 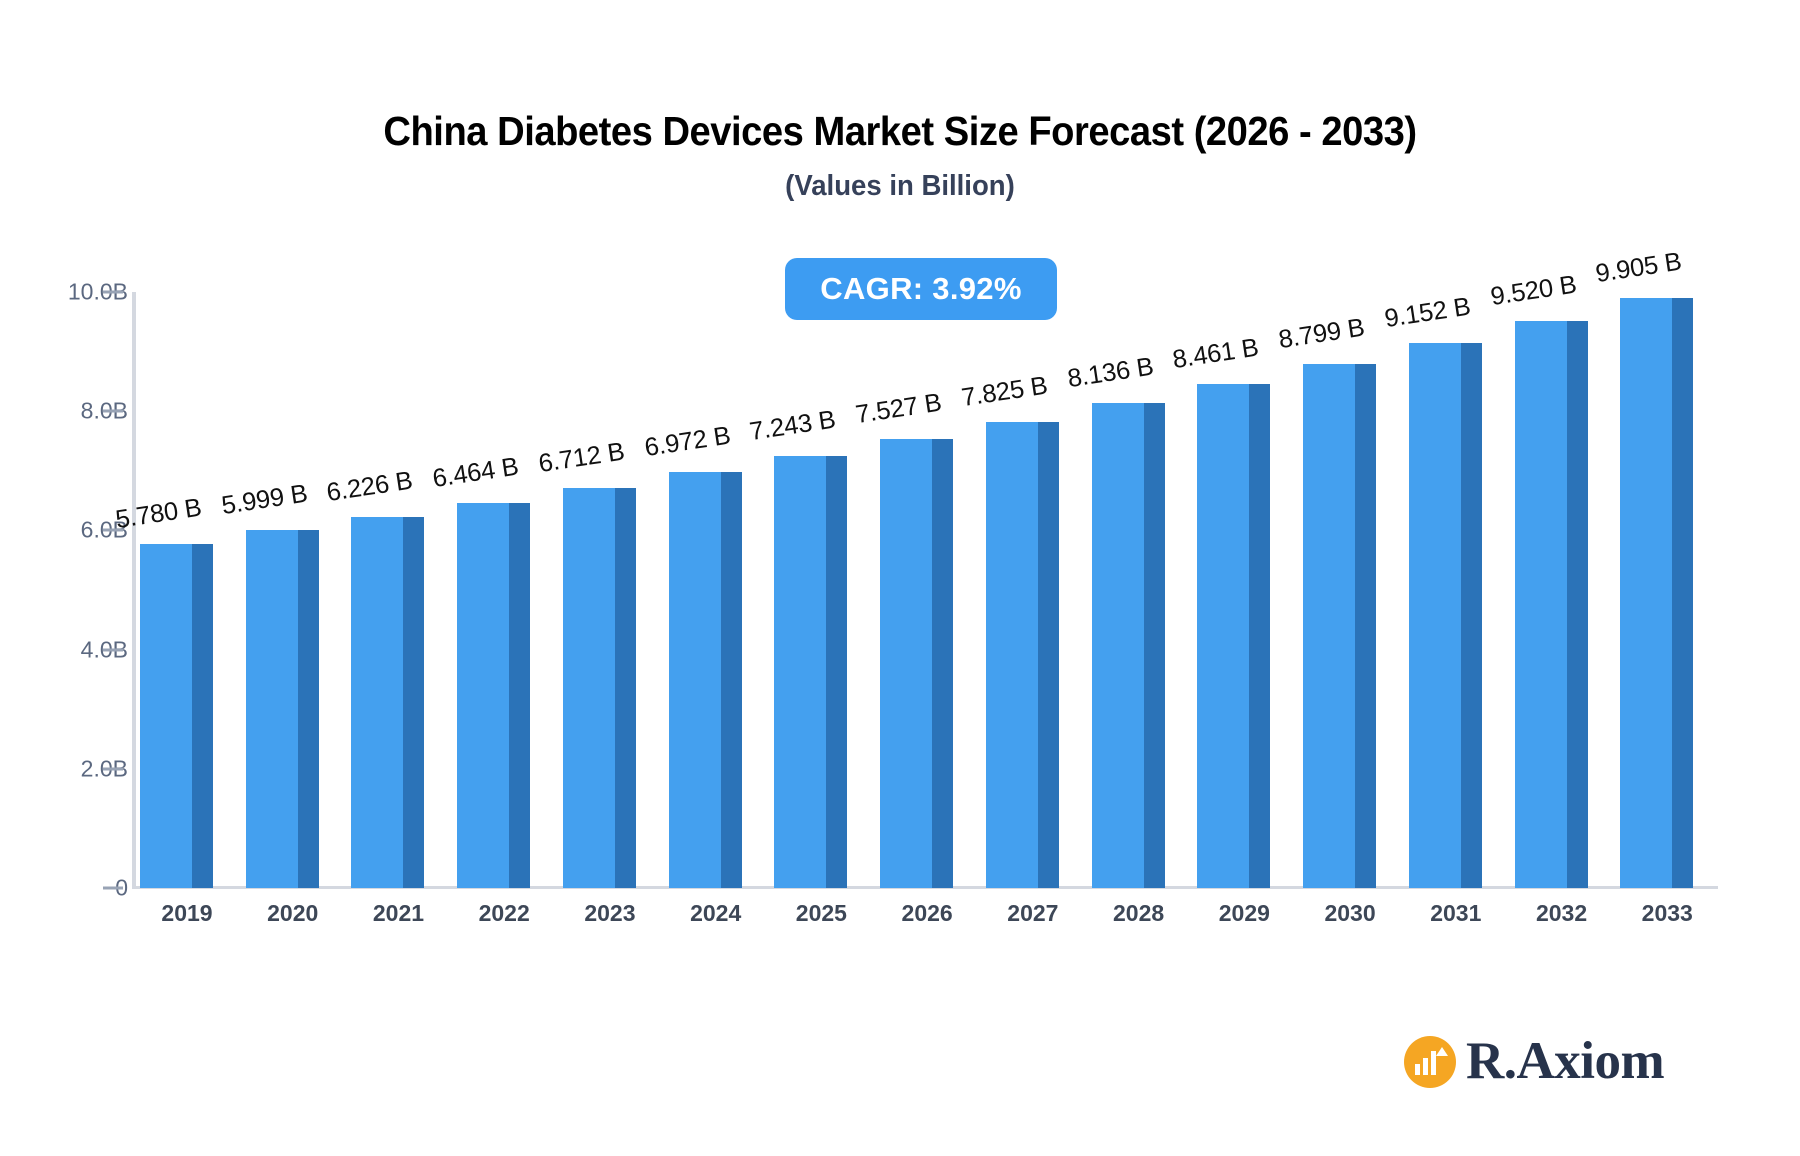 I want to click on bar-2030, so click(x=1340, y=625).